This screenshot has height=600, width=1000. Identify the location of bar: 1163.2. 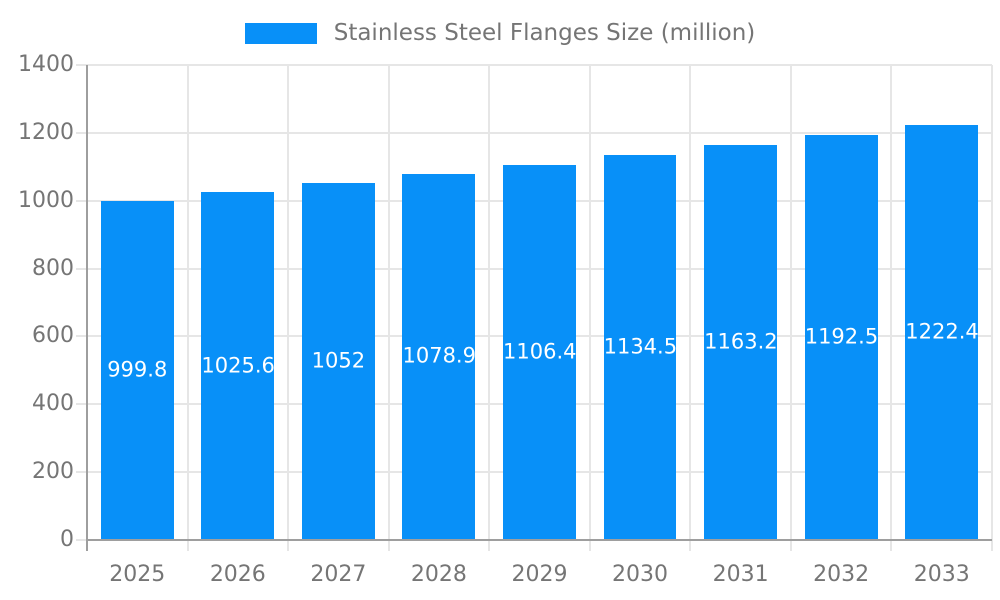
(741, 342).